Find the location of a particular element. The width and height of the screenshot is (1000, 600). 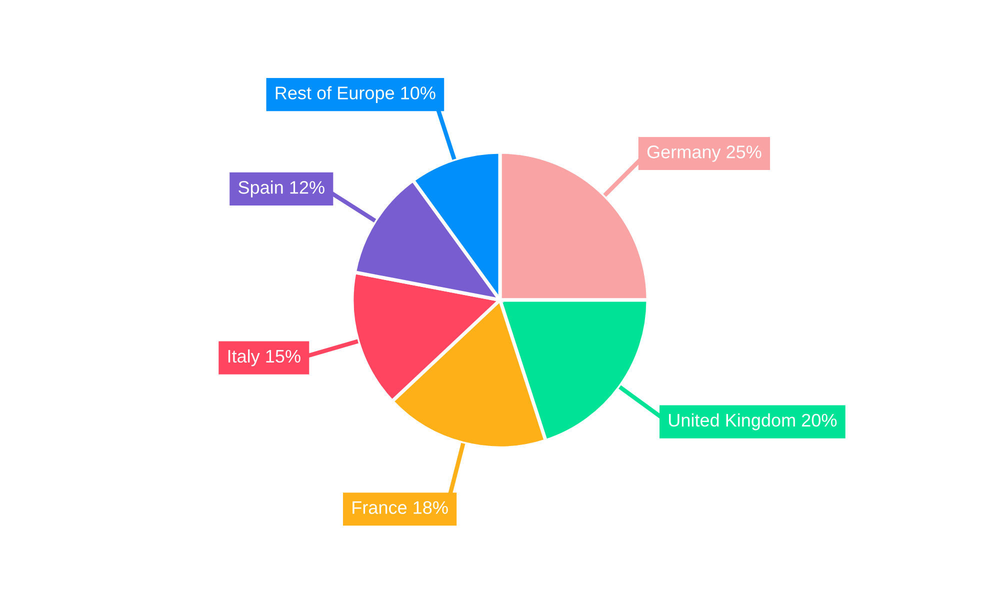

slice-label: United Kingdom 20% is located at coordinates (753, 421).